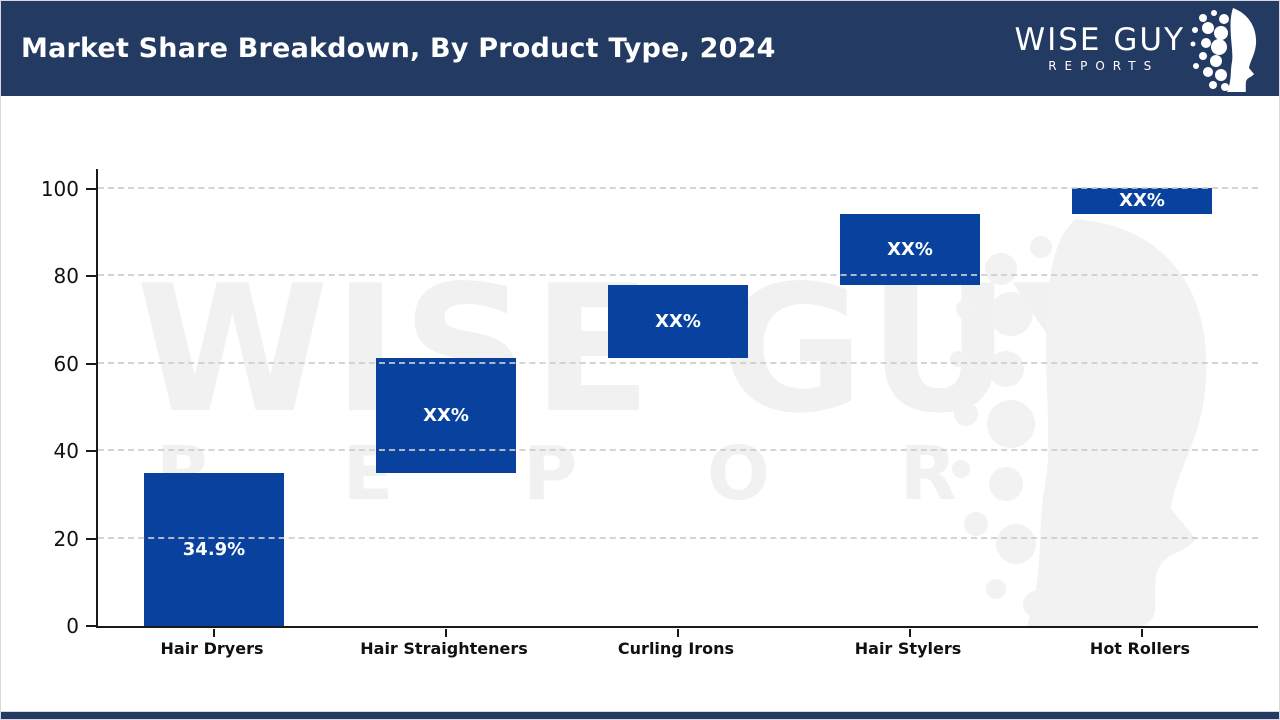 The height and width of the screenshot is (720, 1280). What do you see at coordinates (212, 648) in the screenshot?
I see `x-tick-label: Hair Dryers` at bounding box center [212, 648].